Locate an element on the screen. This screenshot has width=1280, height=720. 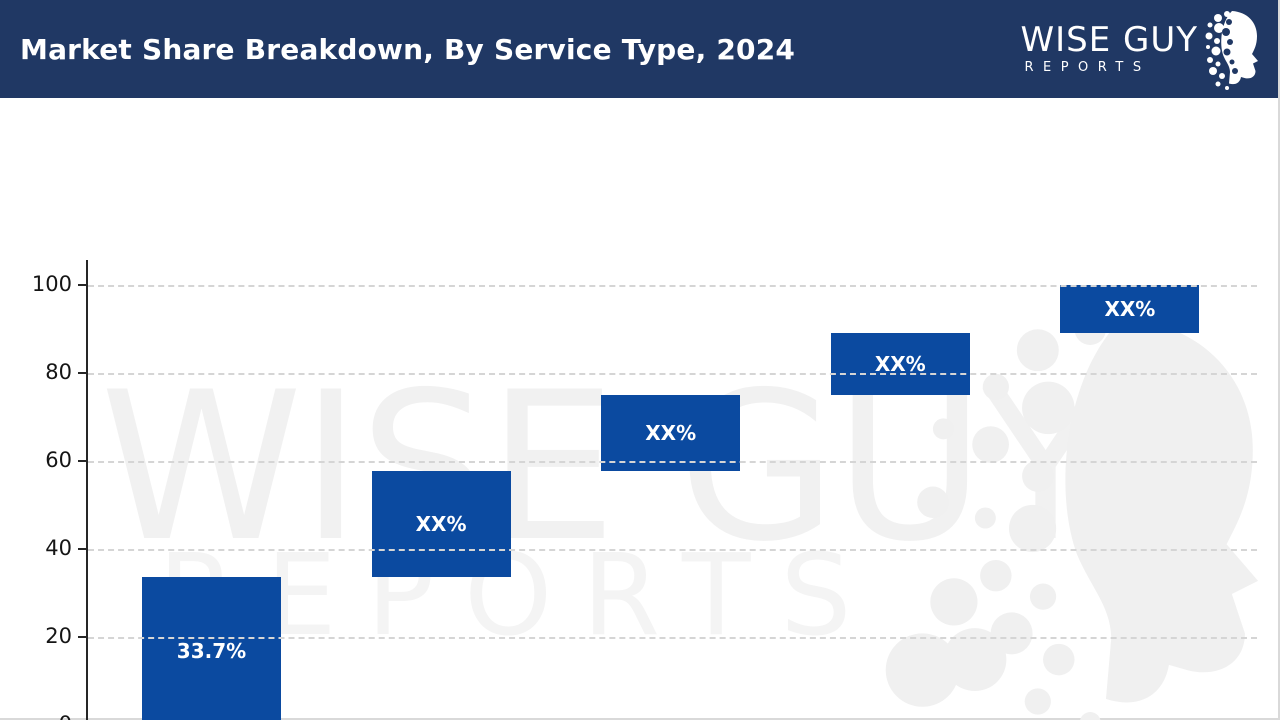
bar-value-label: 33.7% is located at coordinates (211, 650).